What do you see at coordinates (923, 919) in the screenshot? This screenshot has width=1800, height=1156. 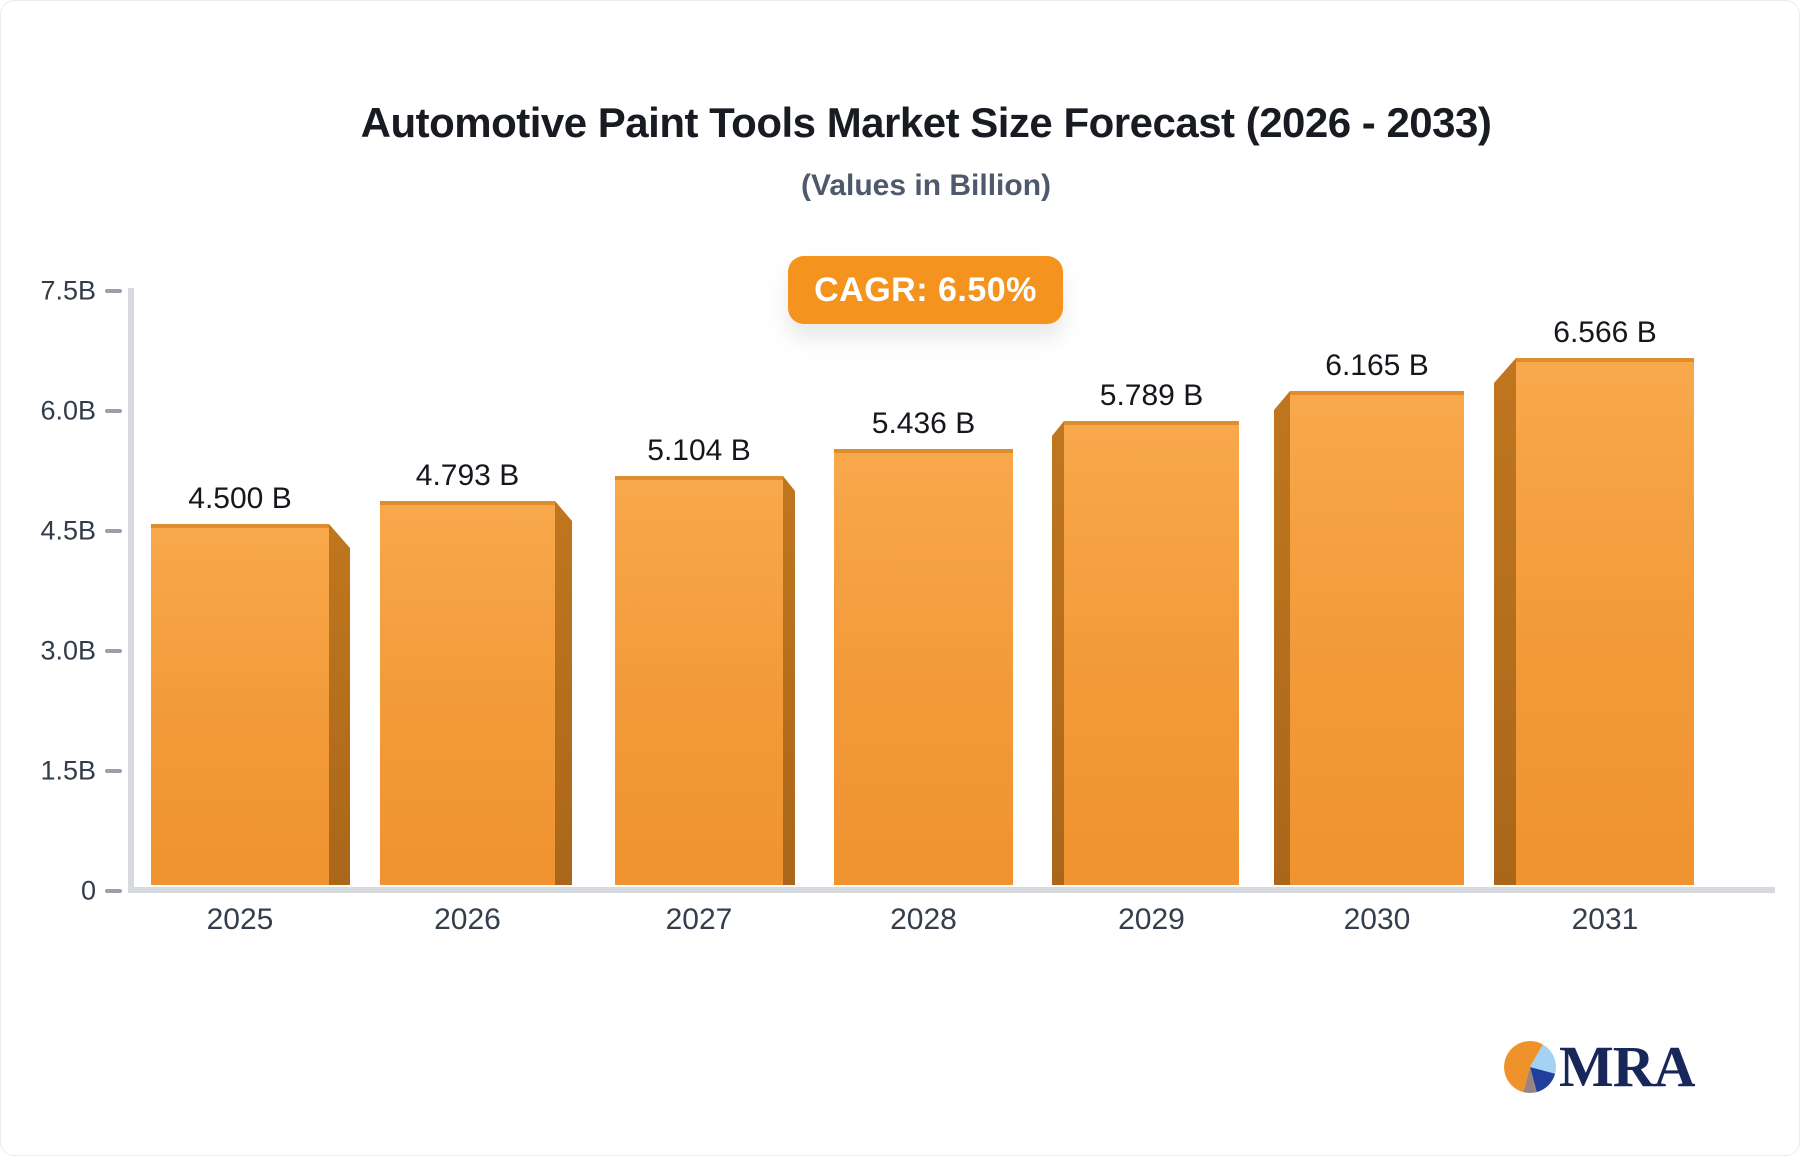 I see `x-axis-label: 2028` at bounding box center [923, 919].